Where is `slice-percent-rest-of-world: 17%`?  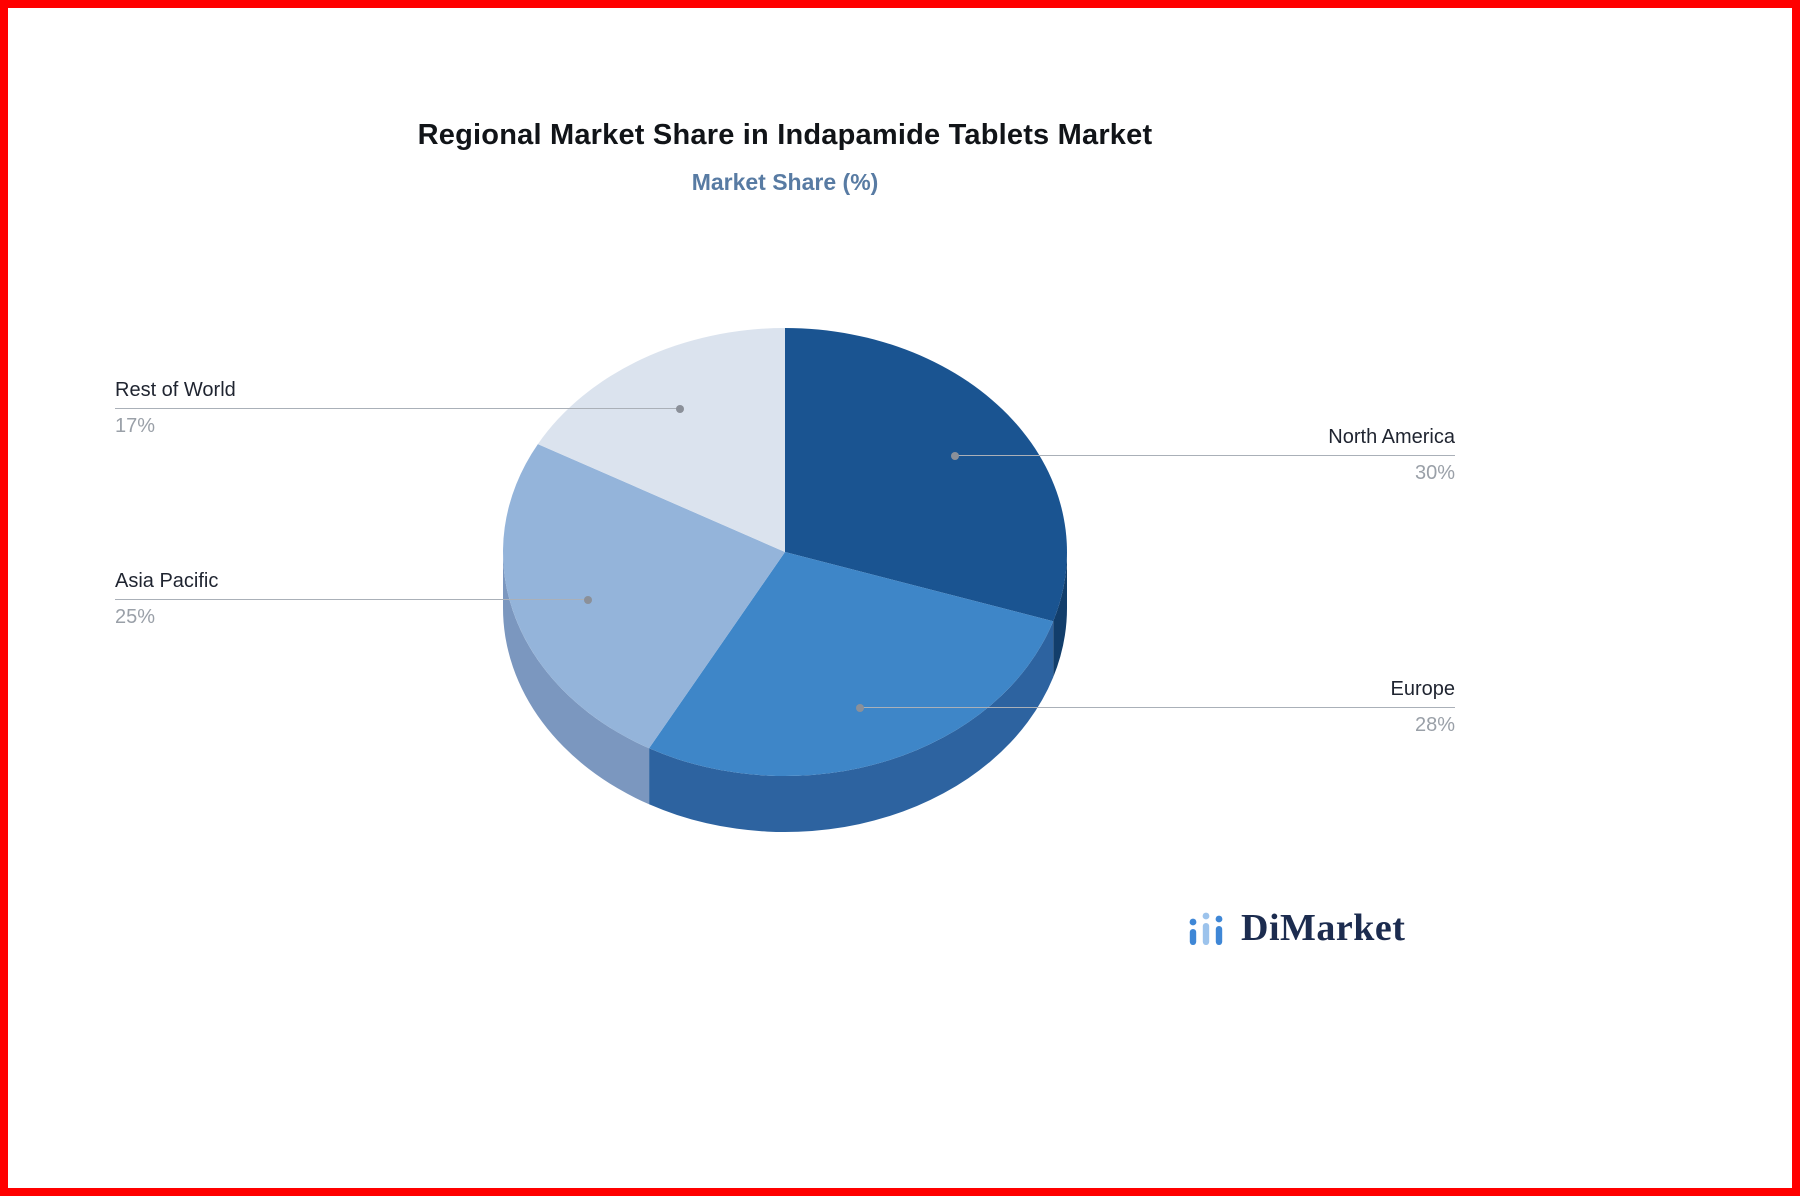
slice-percent-rest-of-world: 17% is located at coordinates (135, 426).